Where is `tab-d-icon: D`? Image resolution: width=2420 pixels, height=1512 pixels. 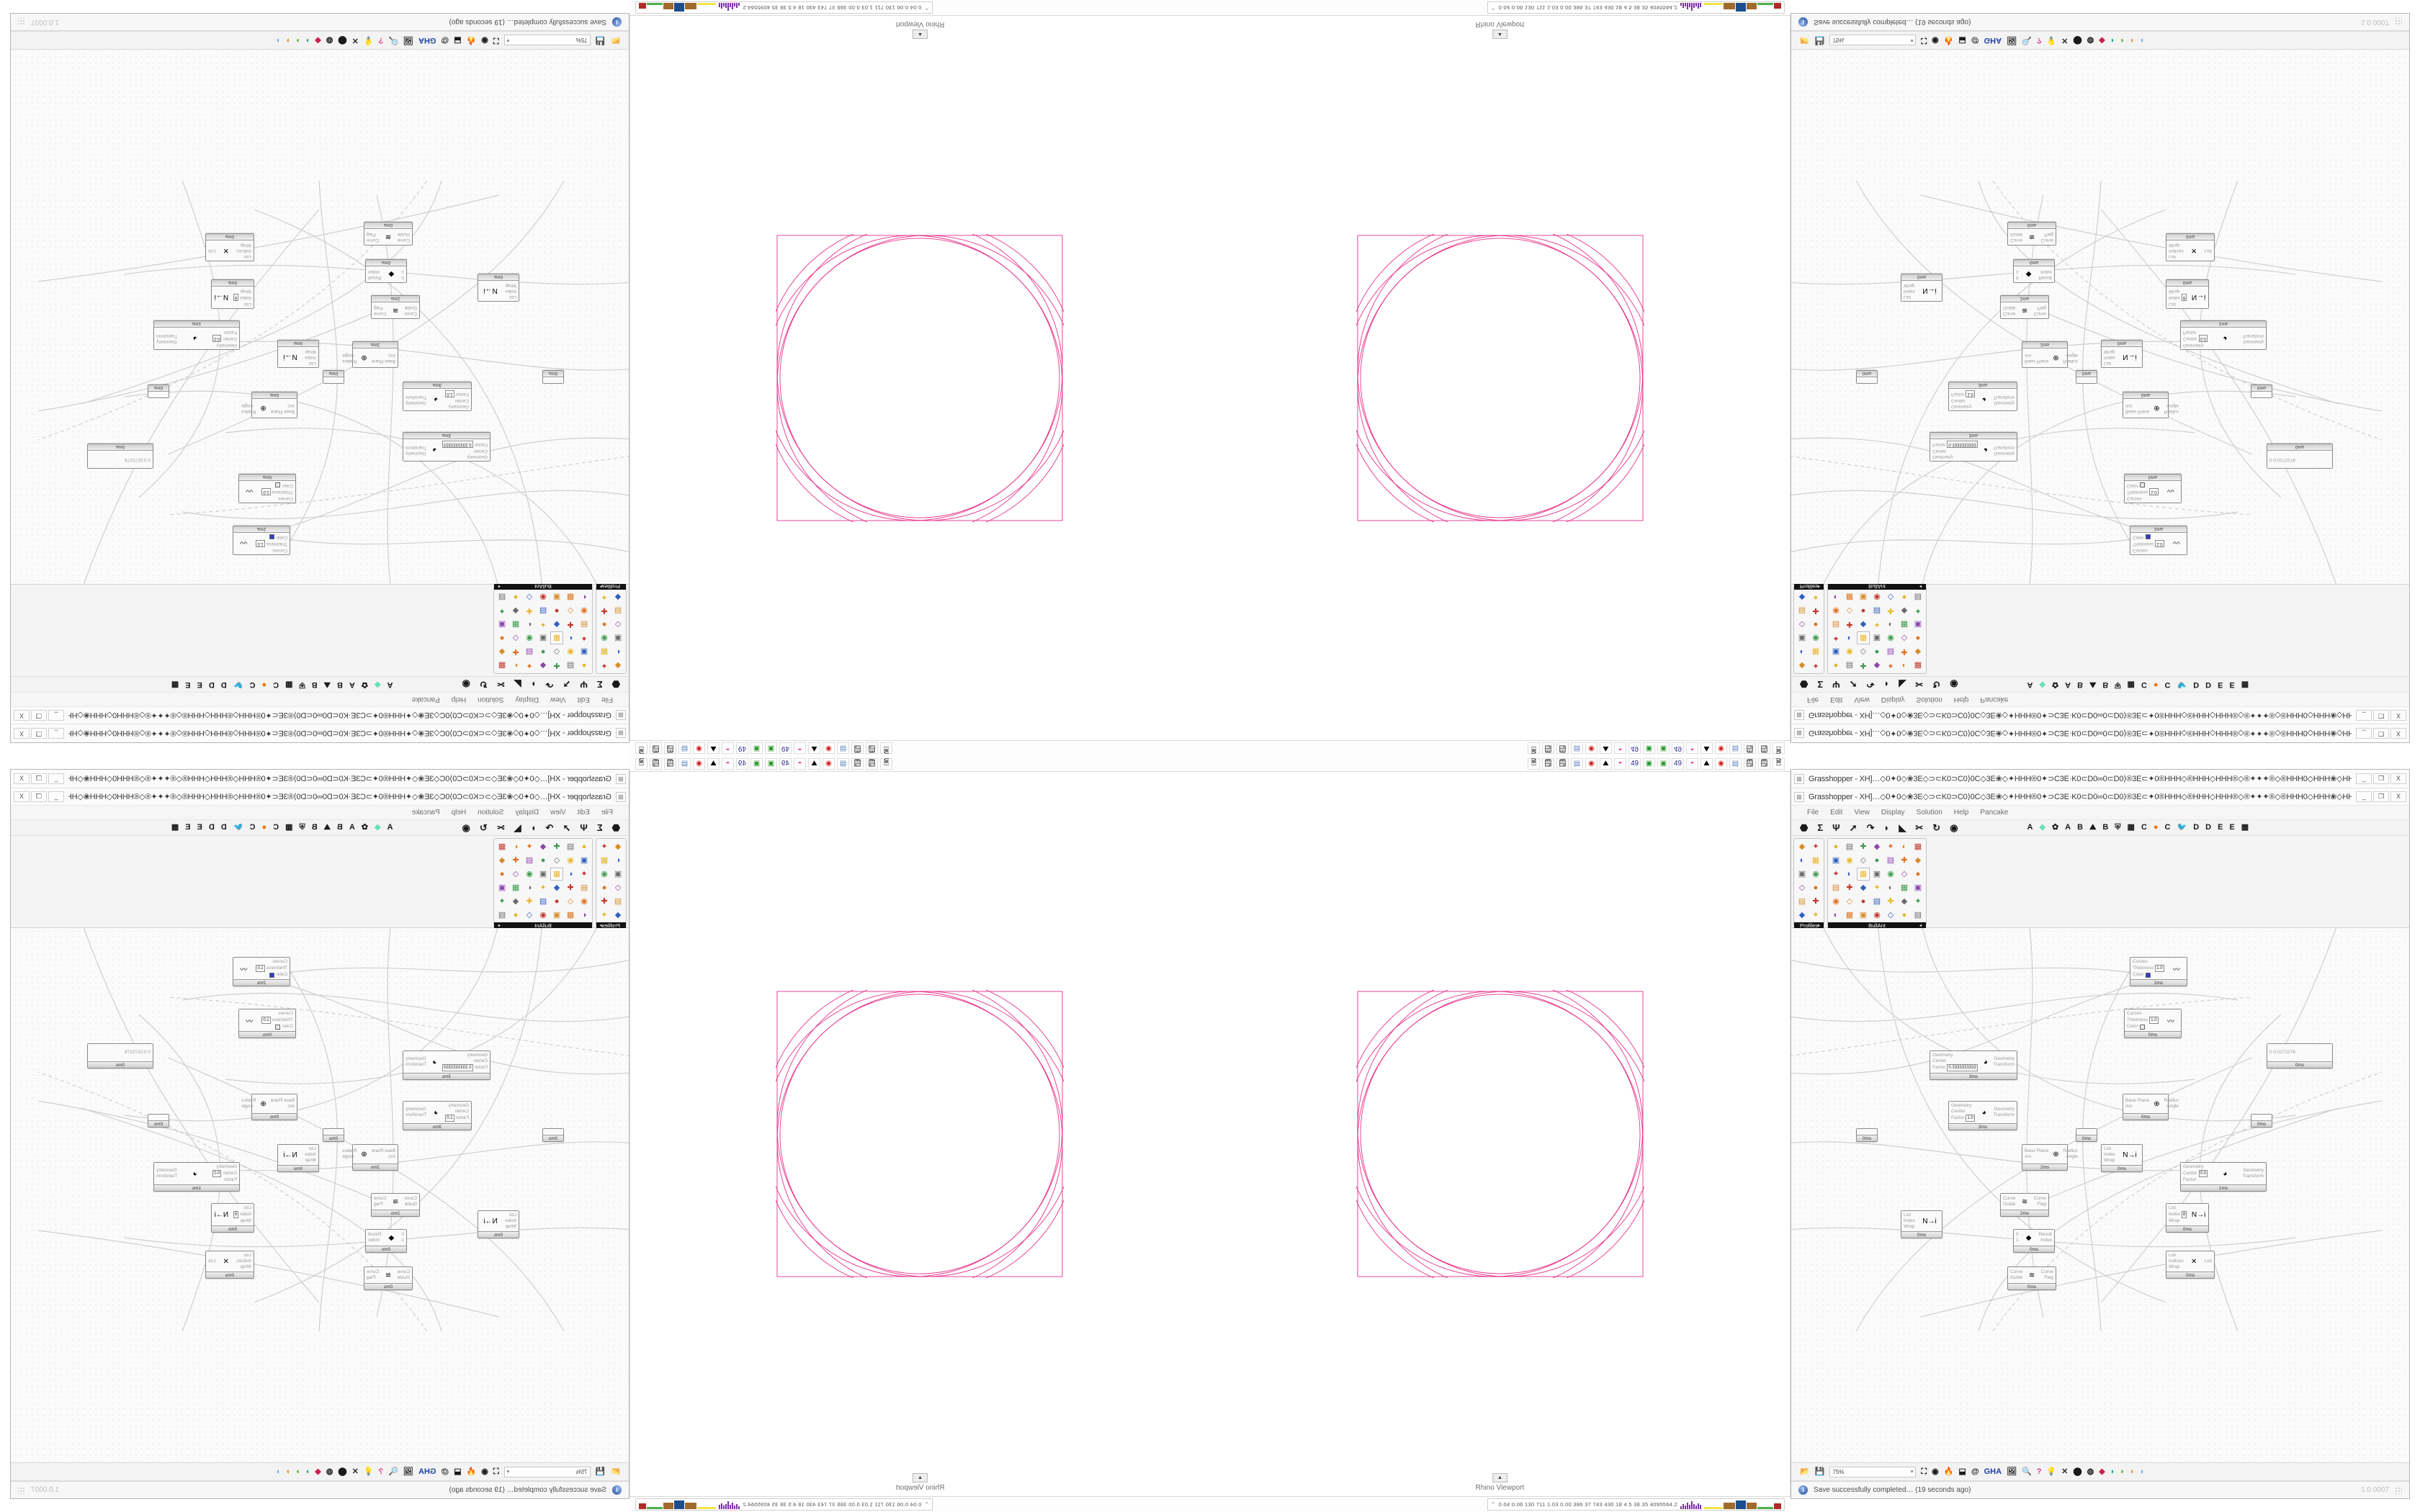
tab-d-icon: D is located at coordinates (224, 827).